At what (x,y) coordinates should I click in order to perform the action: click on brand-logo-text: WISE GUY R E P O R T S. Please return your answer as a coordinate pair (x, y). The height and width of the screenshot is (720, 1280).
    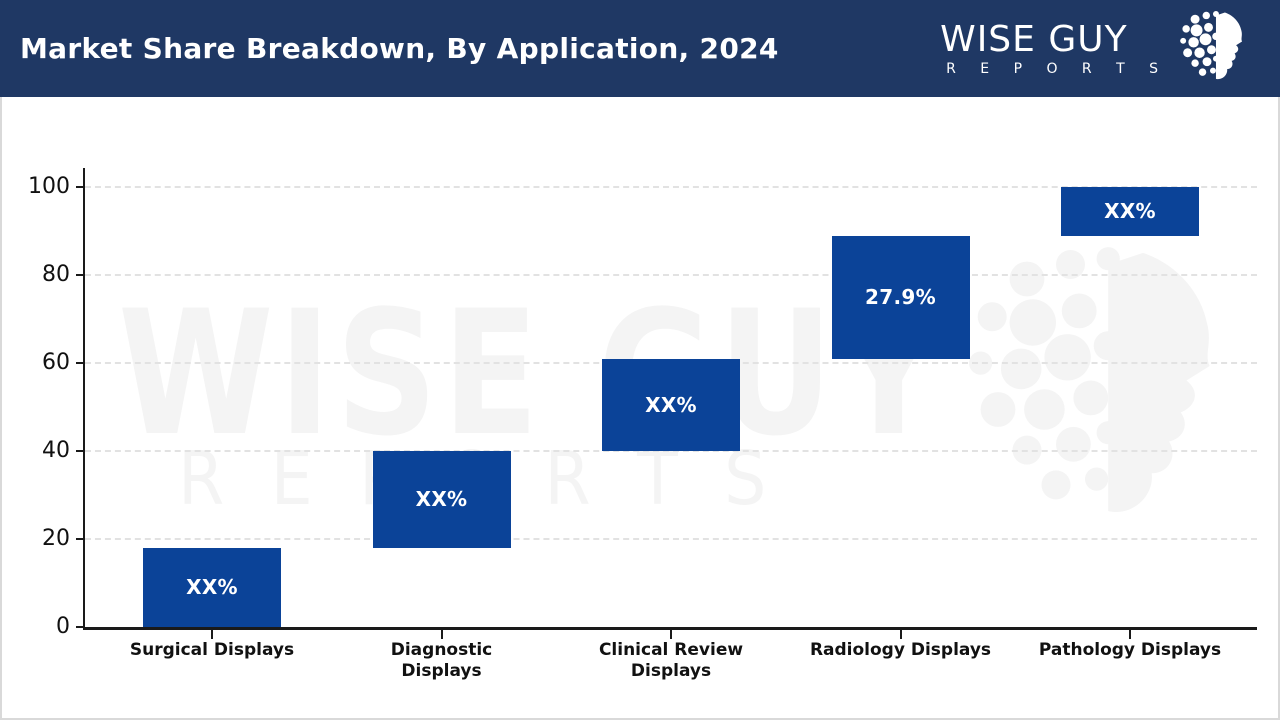
    Looking at the image, I should click on (1054, 47).